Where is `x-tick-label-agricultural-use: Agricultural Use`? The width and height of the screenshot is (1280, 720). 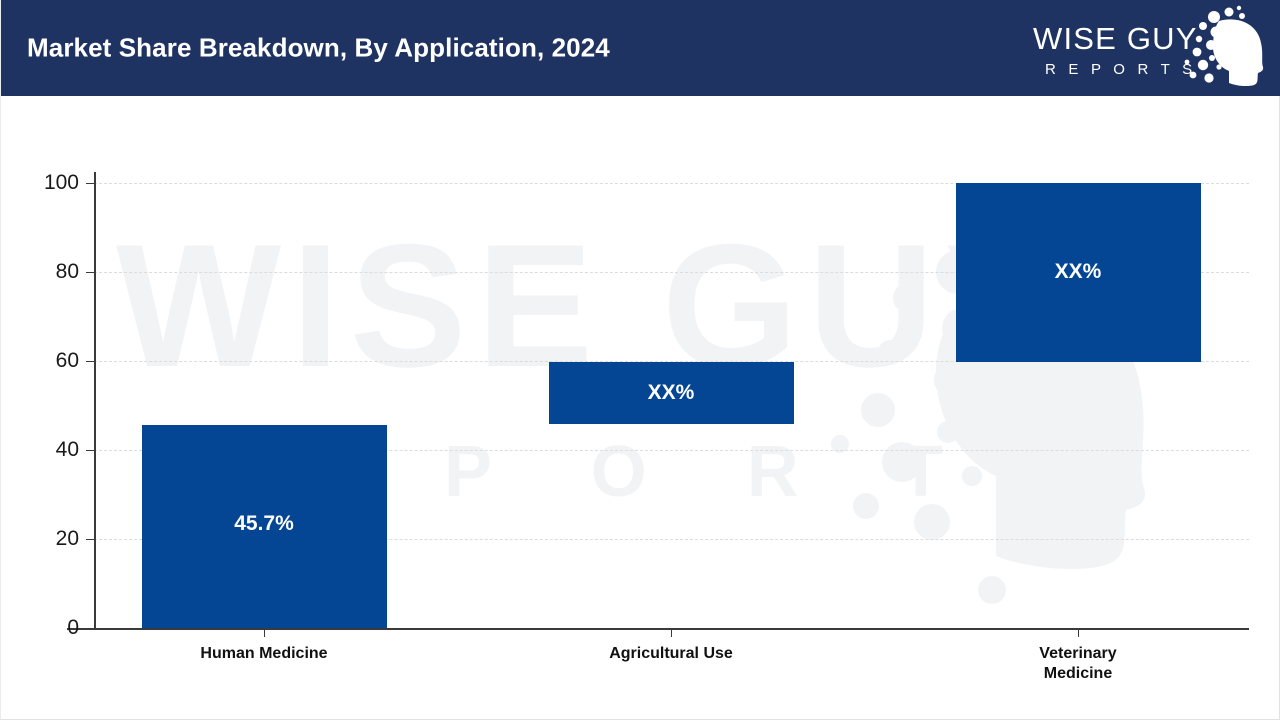
x-tick-label-agricultural-use: Agricultural Use is located at coordinates (671, 654).